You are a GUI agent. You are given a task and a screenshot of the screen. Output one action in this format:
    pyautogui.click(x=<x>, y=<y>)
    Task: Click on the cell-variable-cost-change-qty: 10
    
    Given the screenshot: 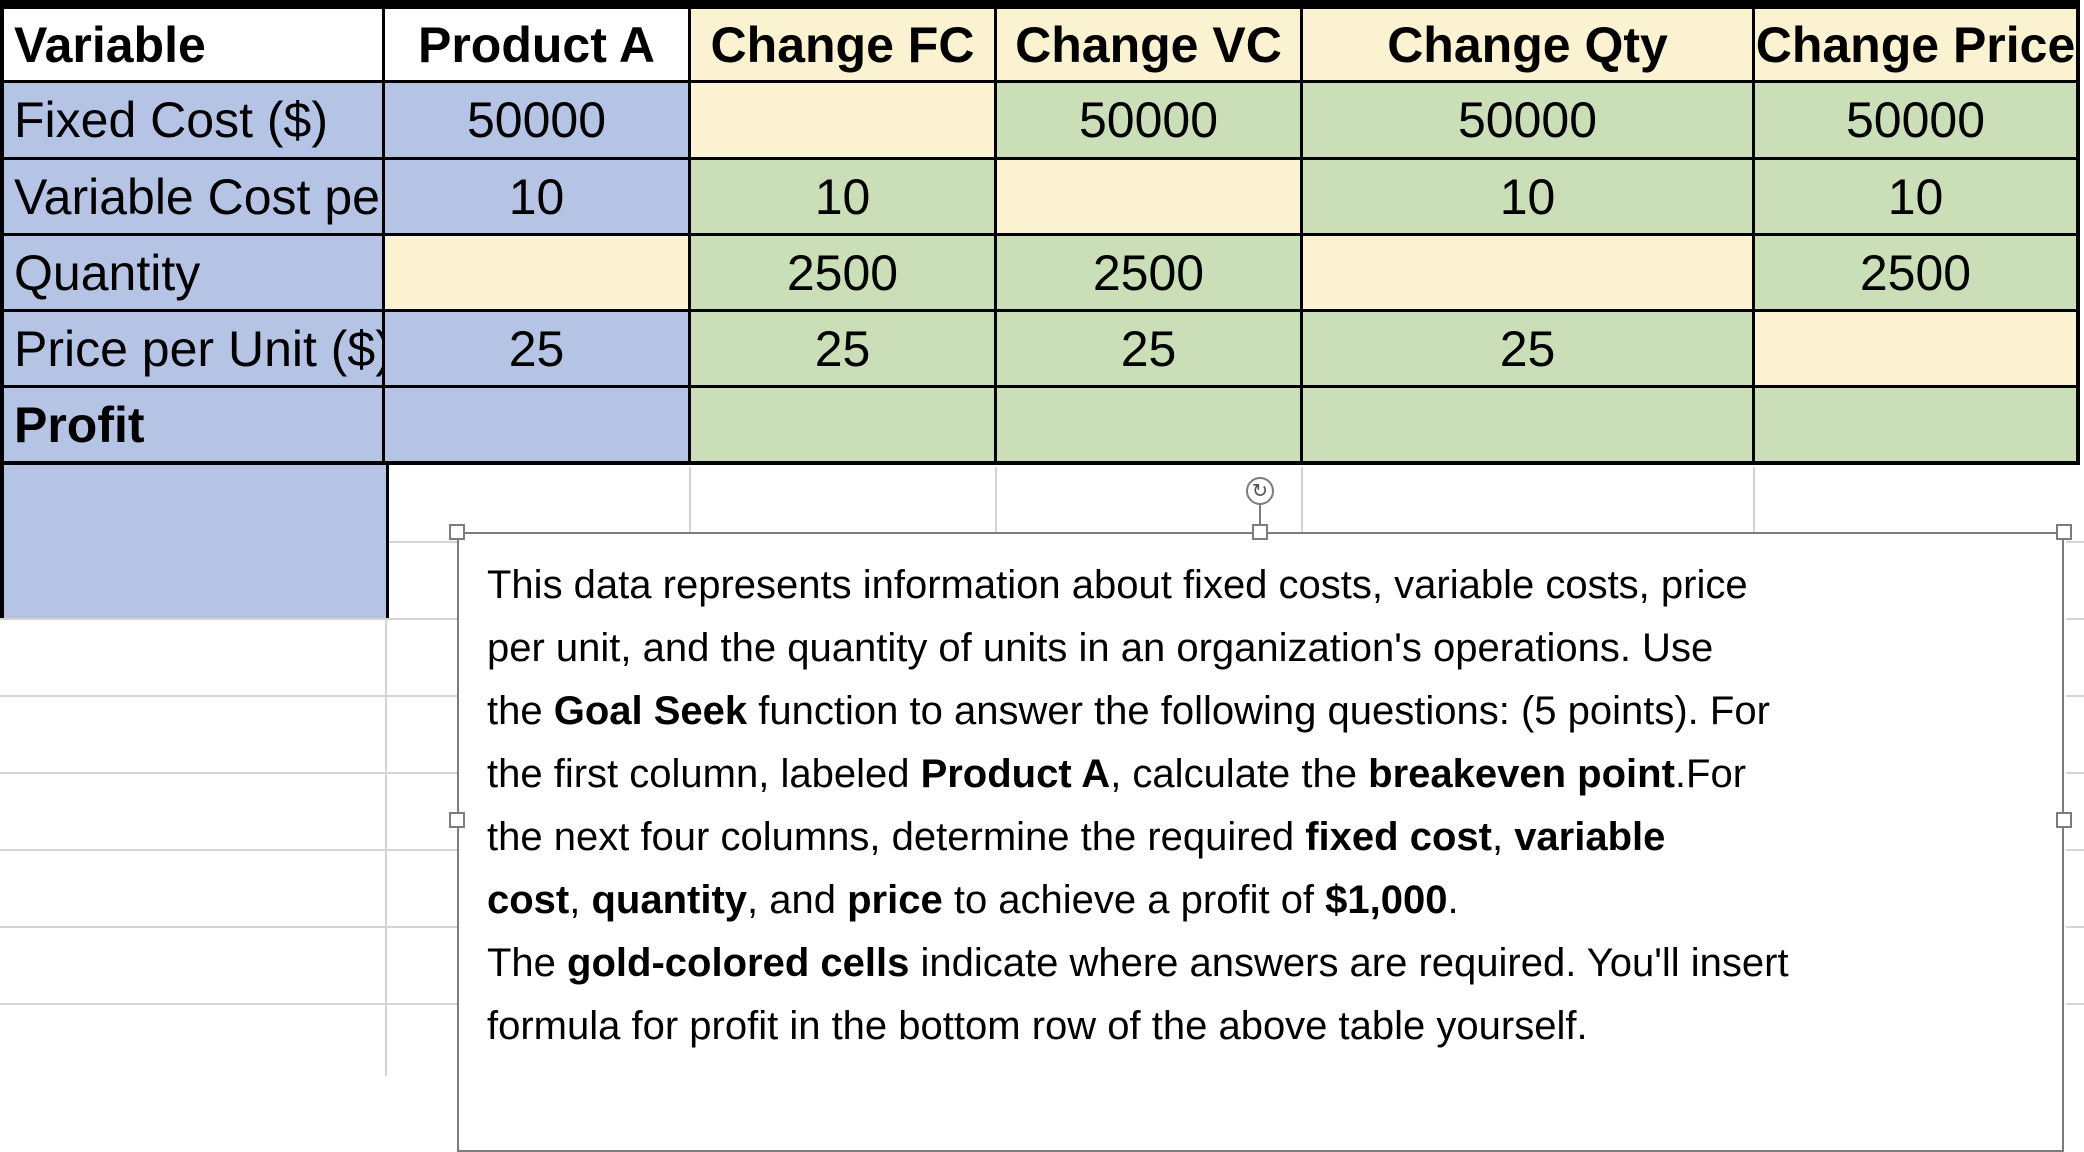 What is the action you would take?
    pyautogui.click(x=1529, y=198)
    